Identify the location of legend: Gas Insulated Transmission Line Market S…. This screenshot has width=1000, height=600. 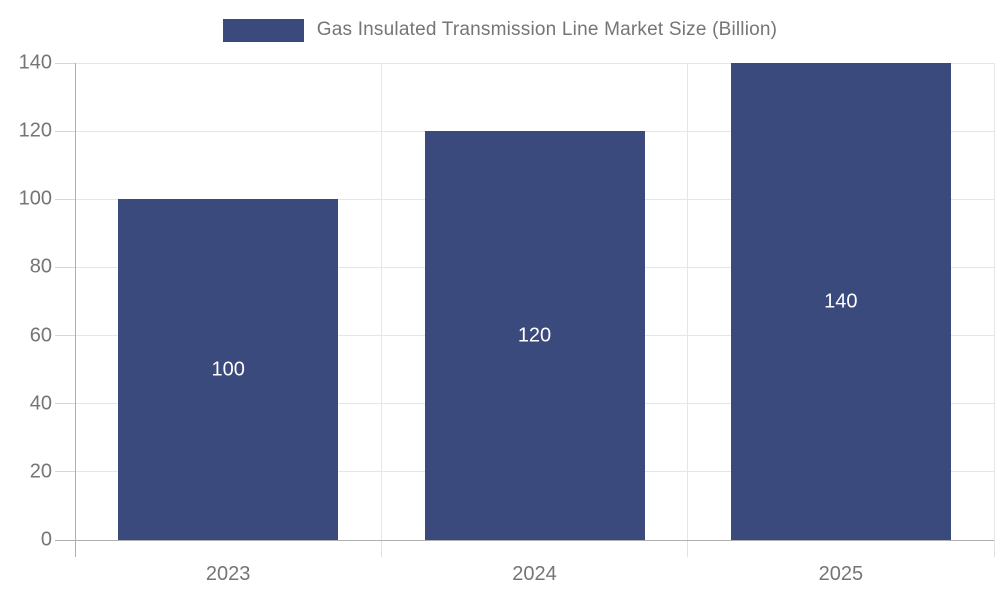
(500, 30).